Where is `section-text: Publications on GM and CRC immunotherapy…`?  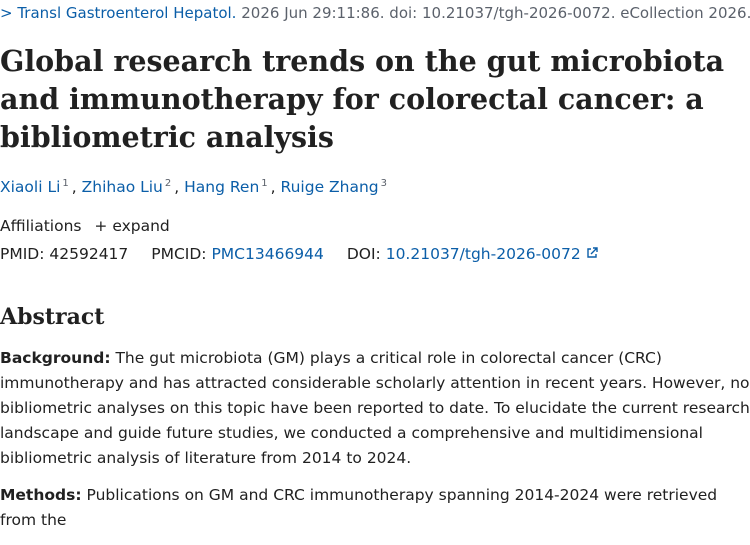 section-text: Publications on GM and CRC immunotherapy… is located at coordinates (359, 507).